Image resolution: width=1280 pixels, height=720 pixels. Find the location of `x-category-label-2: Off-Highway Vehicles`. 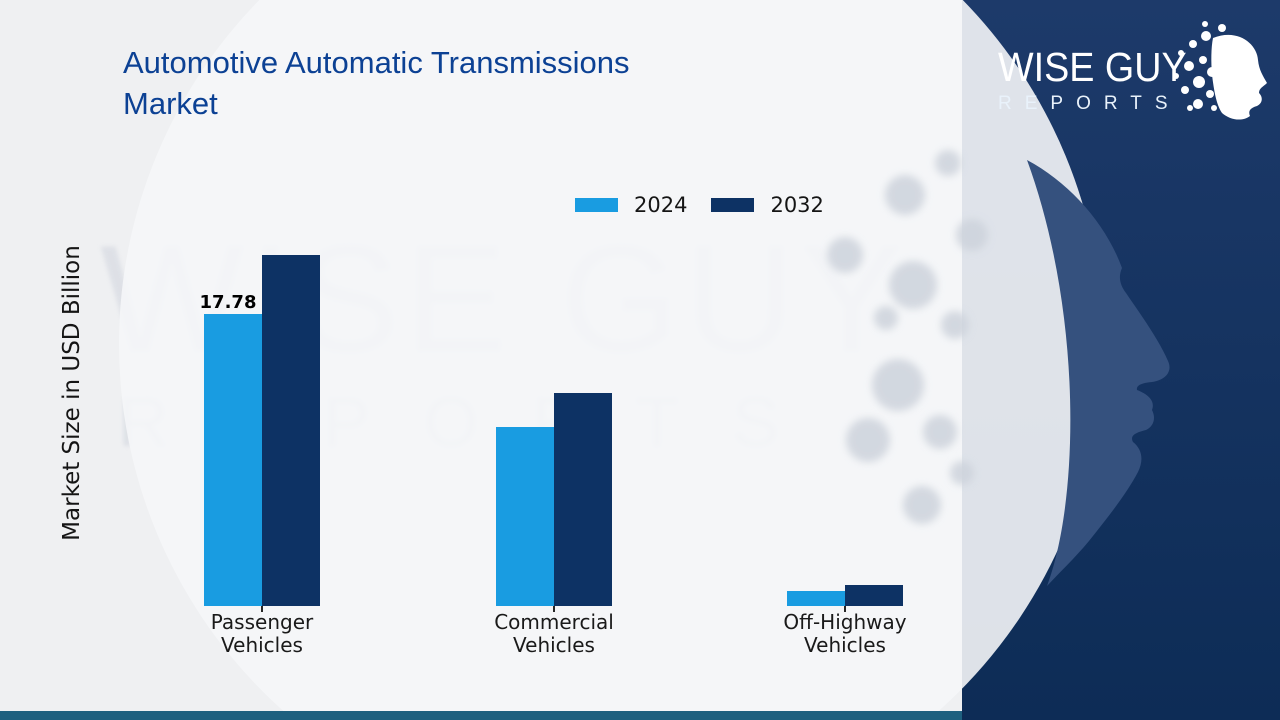

x-category-label-2: Off-Highway Vehicles is located at coordinates (845, 633).